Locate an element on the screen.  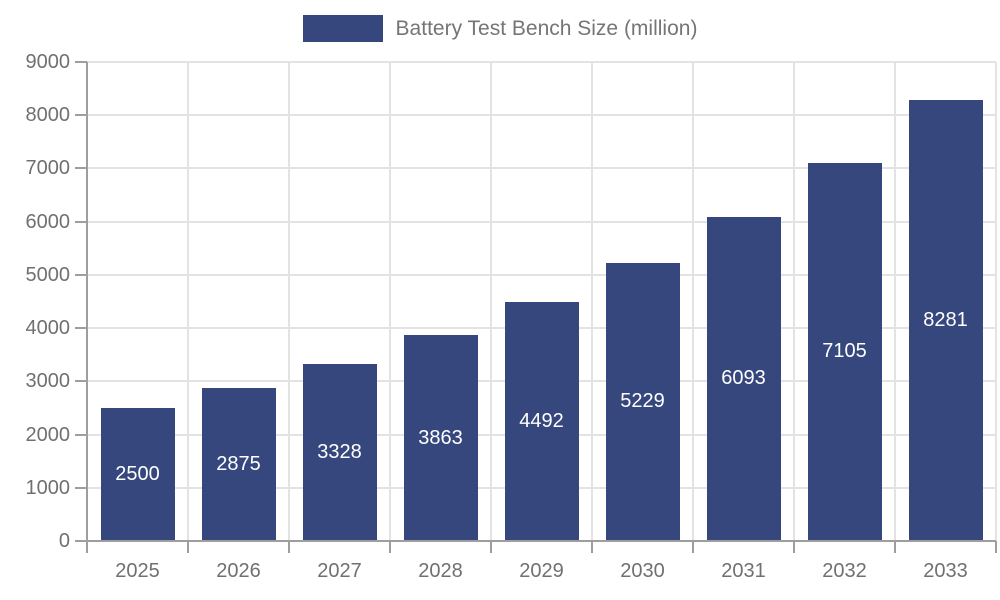
x-axis-label-2032: 2032 is located at coordinates (844, 571).